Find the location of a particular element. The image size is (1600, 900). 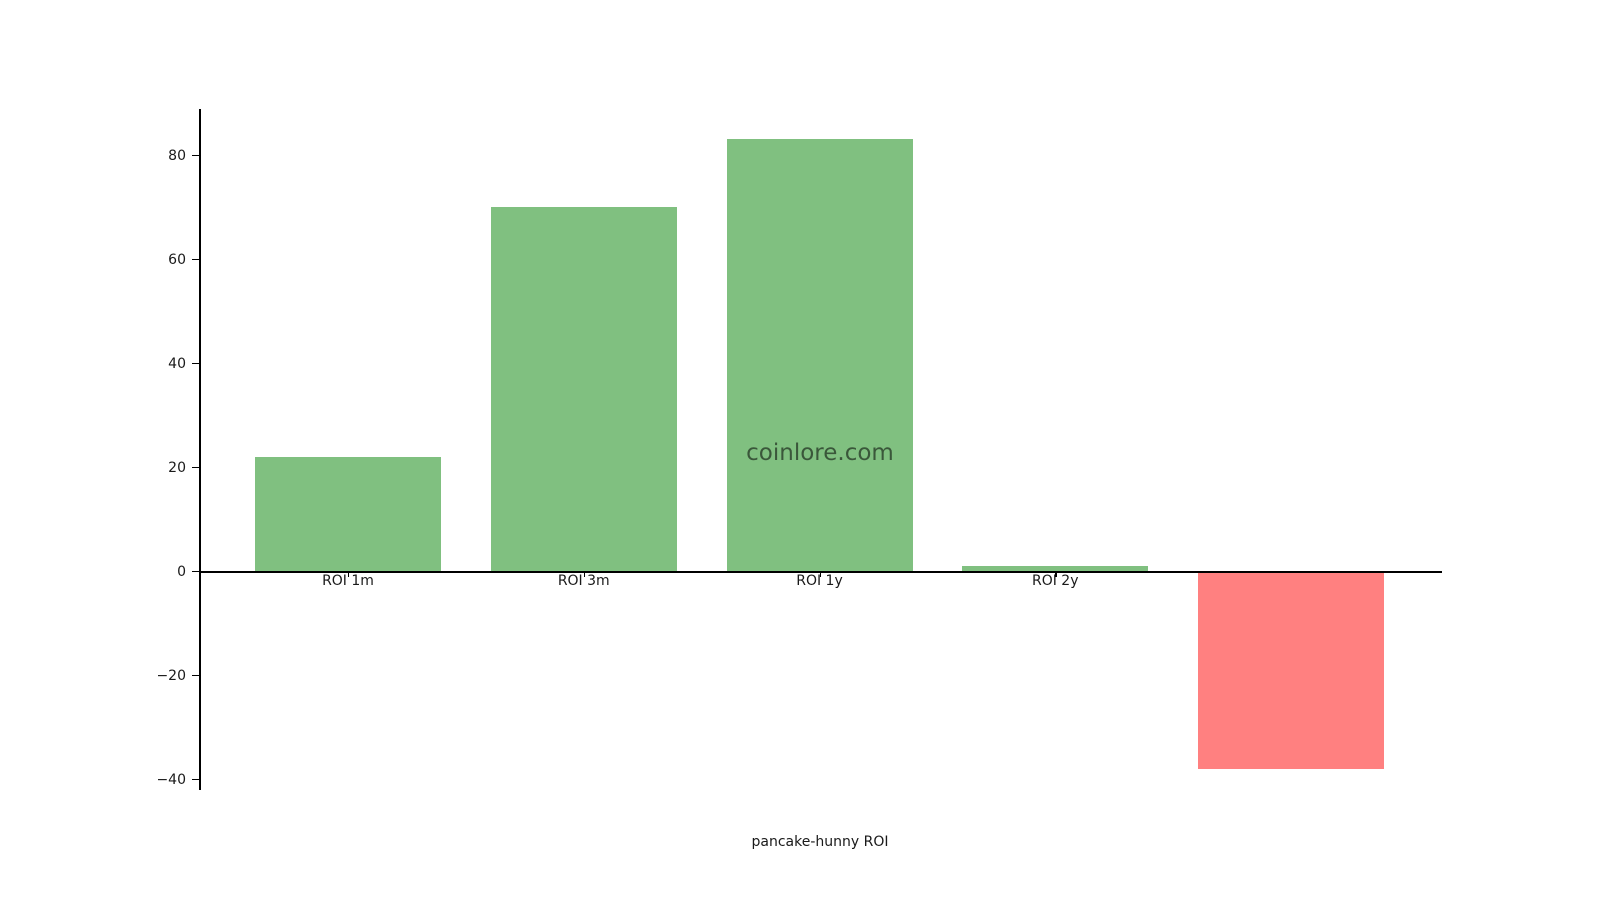

bar-roi-1m is located at coordinates (348, 513).